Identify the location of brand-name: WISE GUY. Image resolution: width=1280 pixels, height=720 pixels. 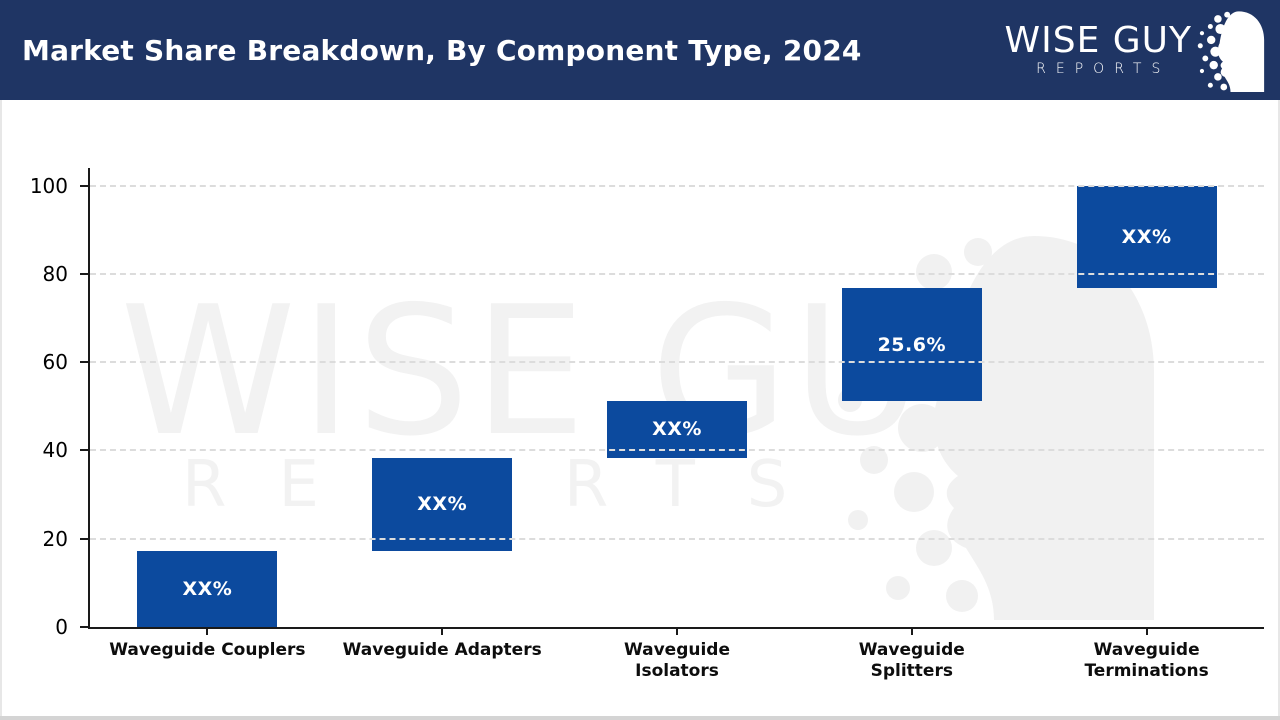
(1098, 40).